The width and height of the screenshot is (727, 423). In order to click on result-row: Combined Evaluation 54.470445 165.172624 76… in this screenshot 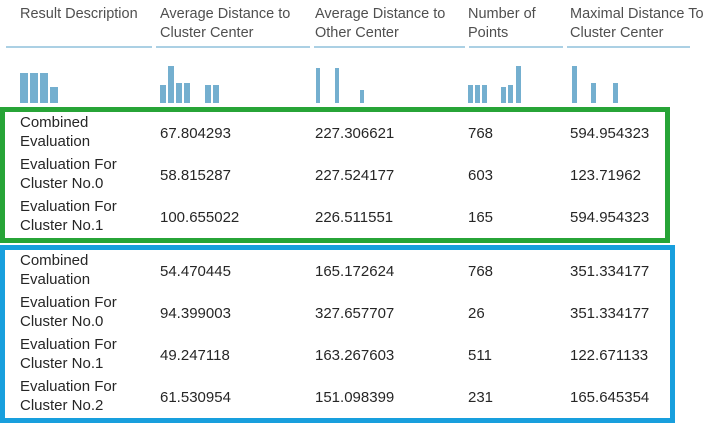, I will do `click(337, 271)`.